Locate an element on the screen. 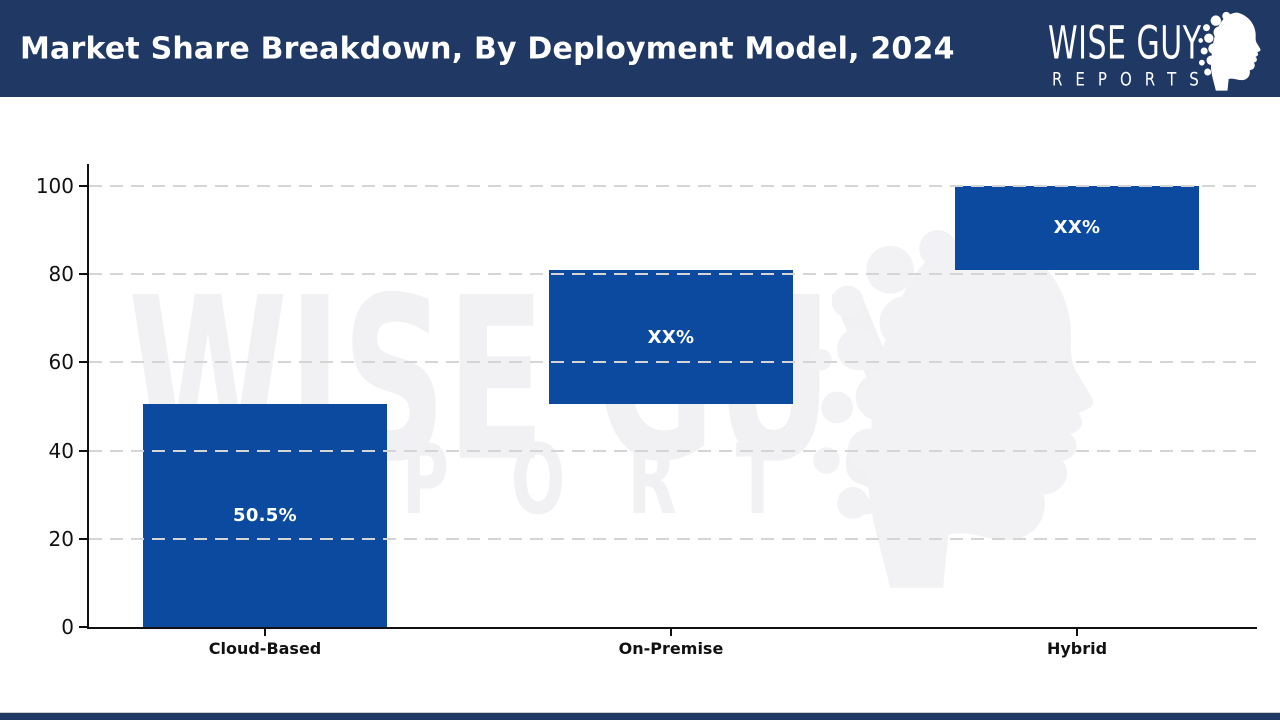  y-axis-line is located at coordinates (88, 396).